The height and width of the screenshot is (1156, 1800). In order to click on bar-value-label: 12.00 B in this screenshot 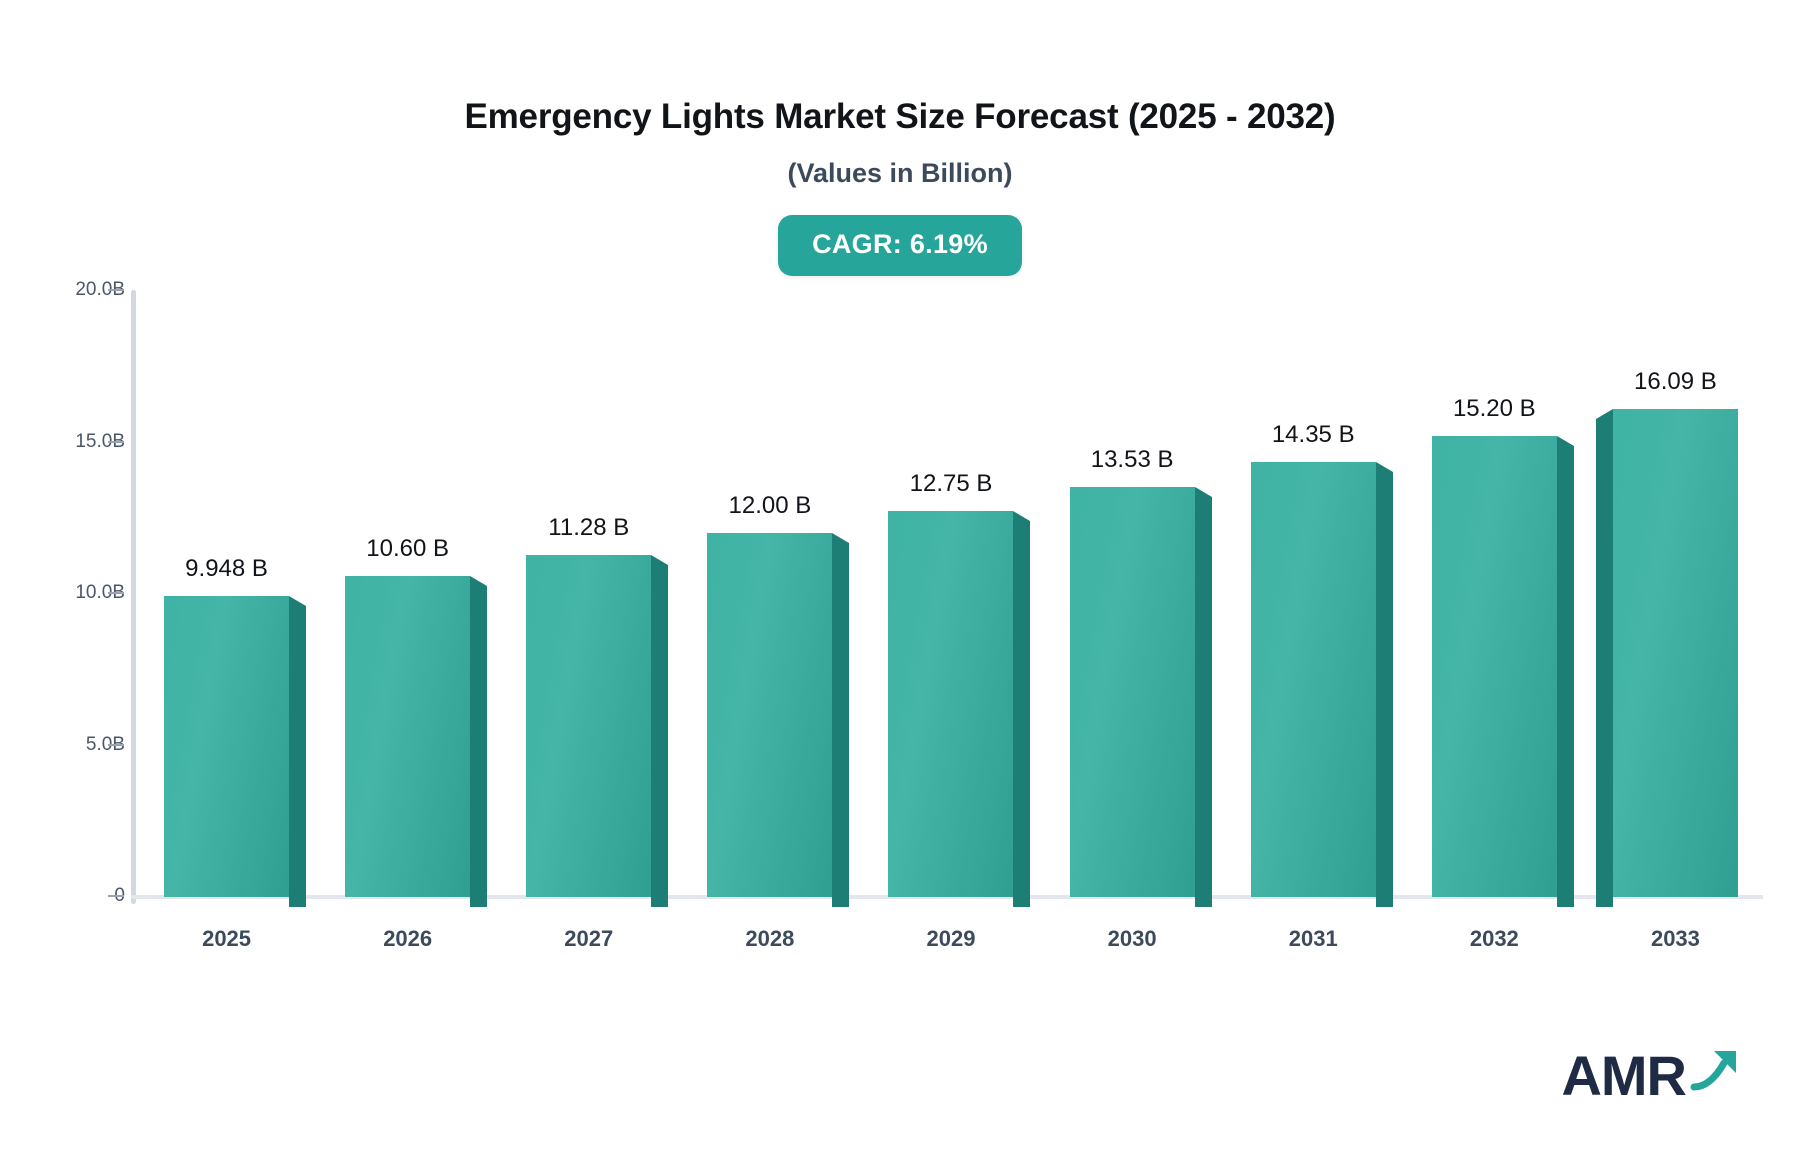, I will do `click(770, 505)`.